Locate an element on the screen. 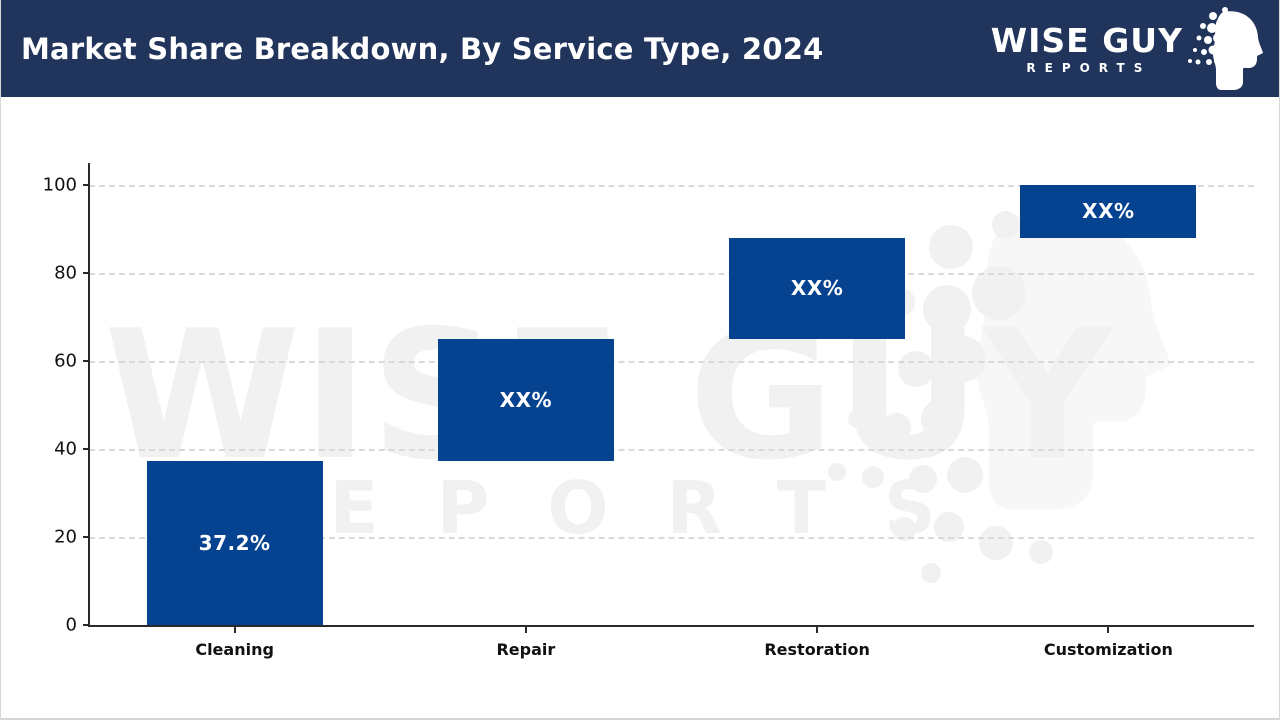 This screenshot has height=720, width=1280. x-tick-repair is located at coordinates (525, 630).